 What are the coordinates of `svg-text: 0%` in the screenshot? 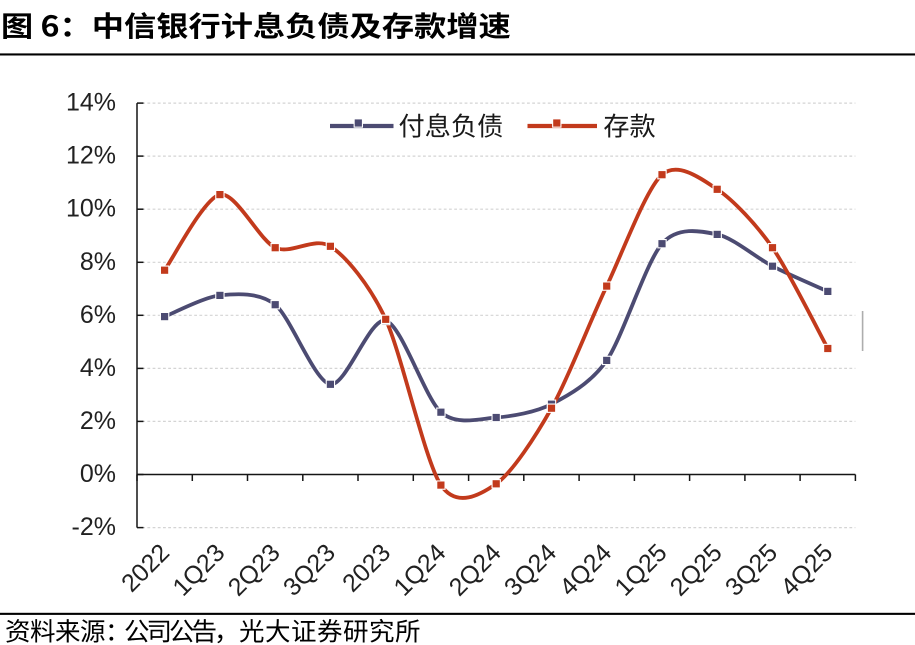 It's located at (98, 474).